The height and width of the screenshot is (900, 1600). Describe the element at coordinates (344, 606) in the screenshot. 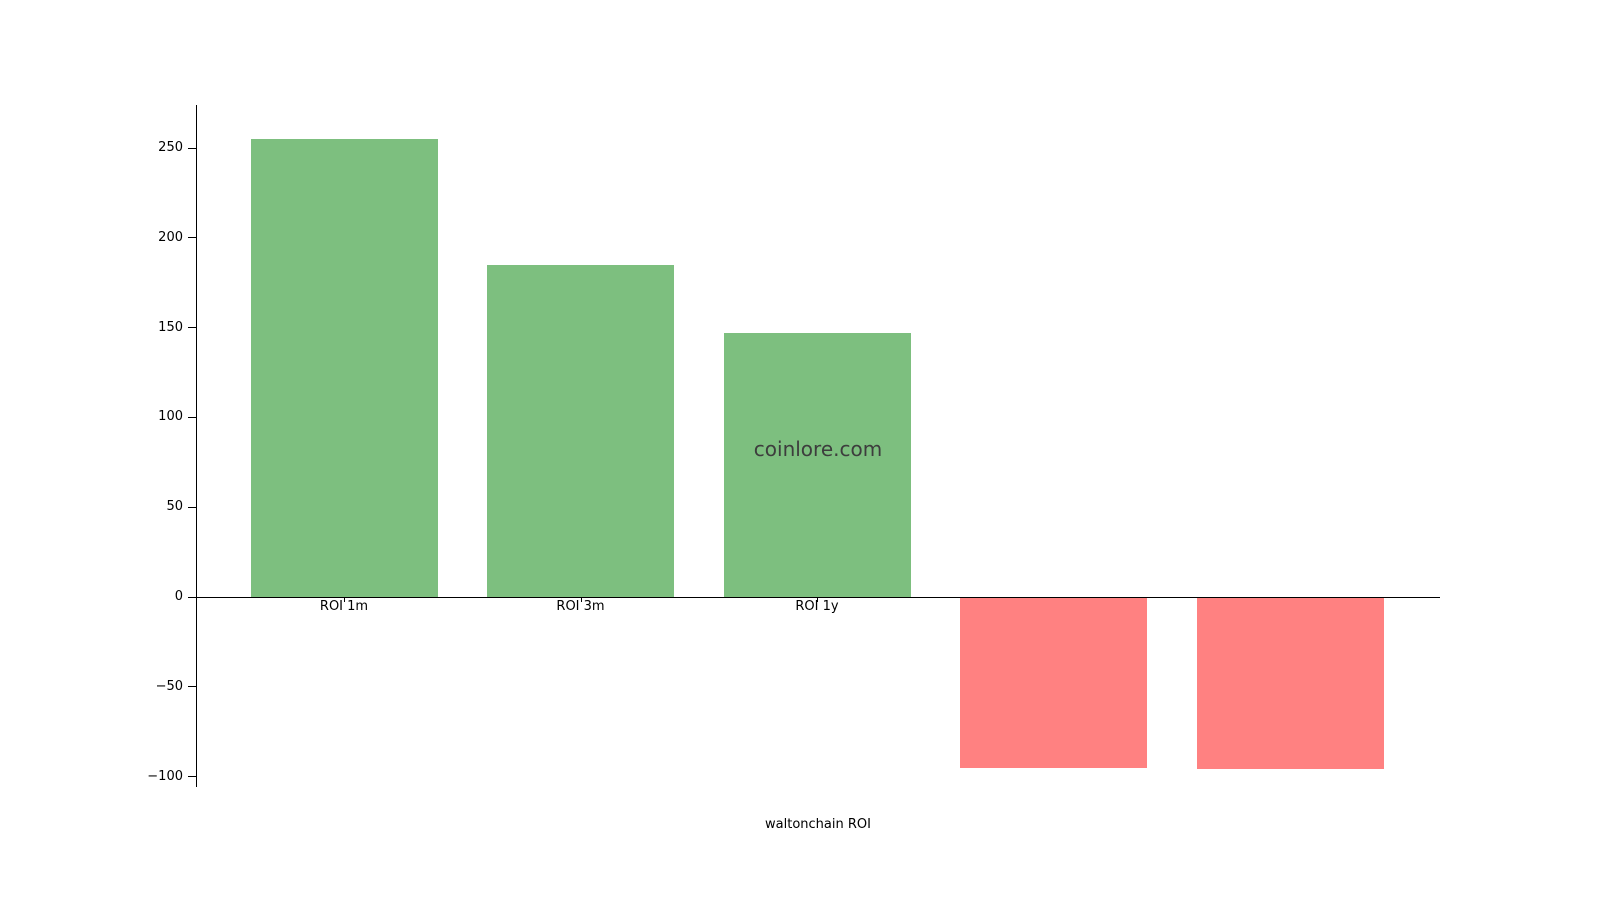

I see `x-tick-label: ROI 1m` at that location.